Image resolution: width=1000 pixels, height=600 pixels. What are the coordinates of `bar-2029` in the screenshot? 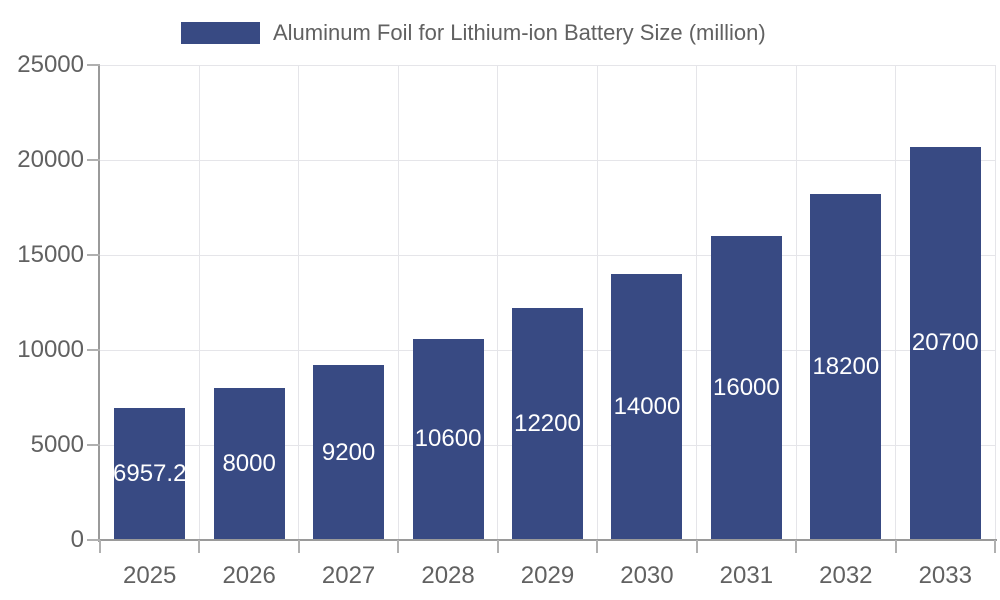 It's located at (547, 424).